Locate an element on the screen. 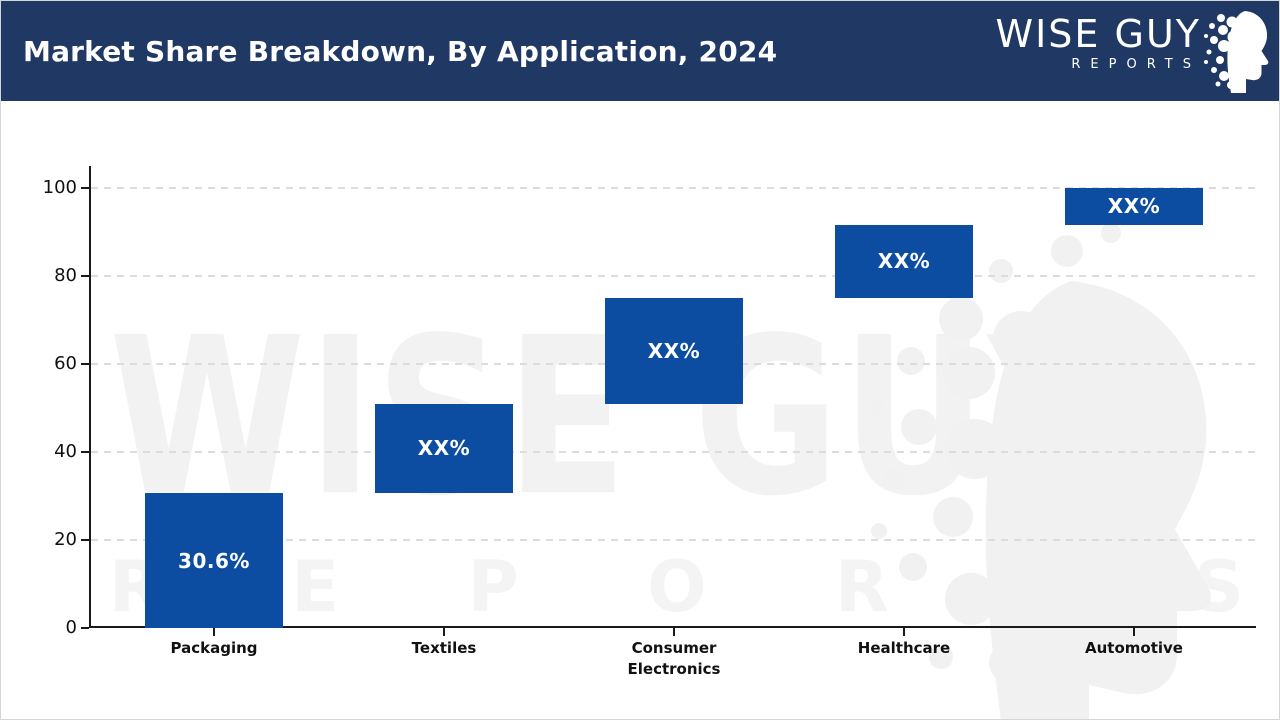 Image resolution: width=1280 pixels, height=720 pixels. x-tick-label: Automotive is located at coordinates (1134, 648).